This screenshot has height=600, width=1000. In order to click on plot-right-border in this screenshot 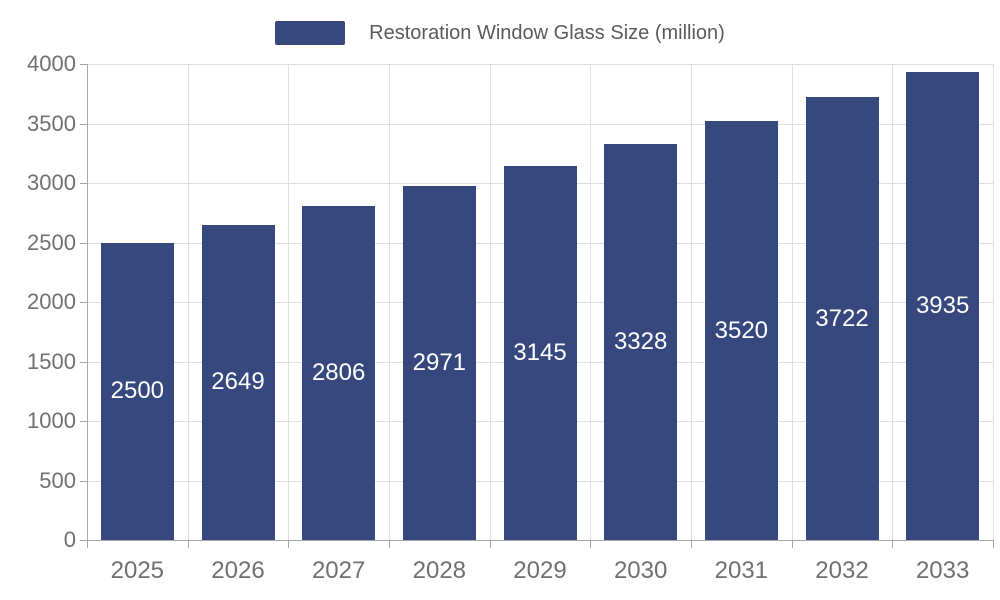, I will do `click(993, 302)`.